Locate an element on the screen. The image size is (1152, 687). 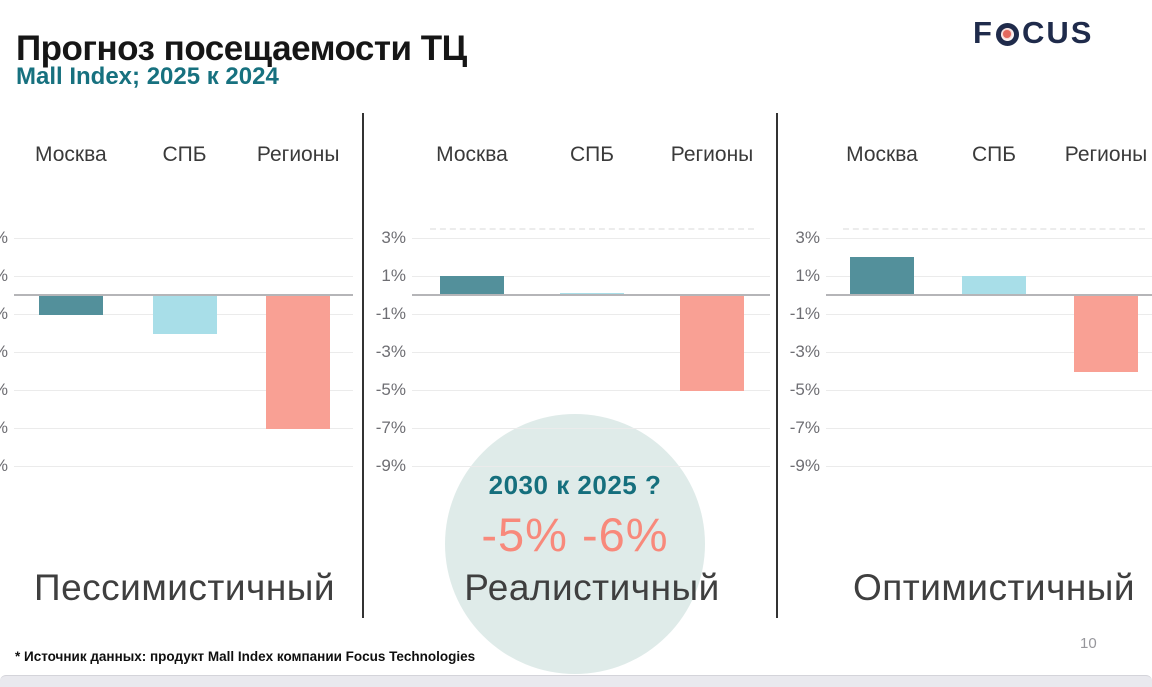
logo-letters-cus: CUS is located at coordinates (1057, 32).